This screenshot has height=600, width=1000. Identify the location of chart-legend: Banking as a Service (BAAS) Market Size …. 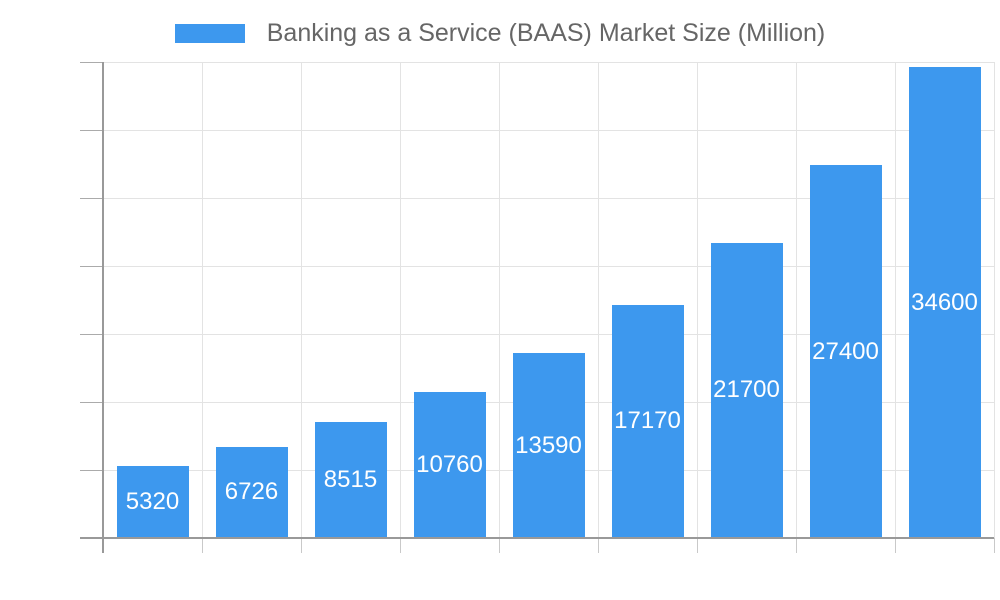
(500, 33).